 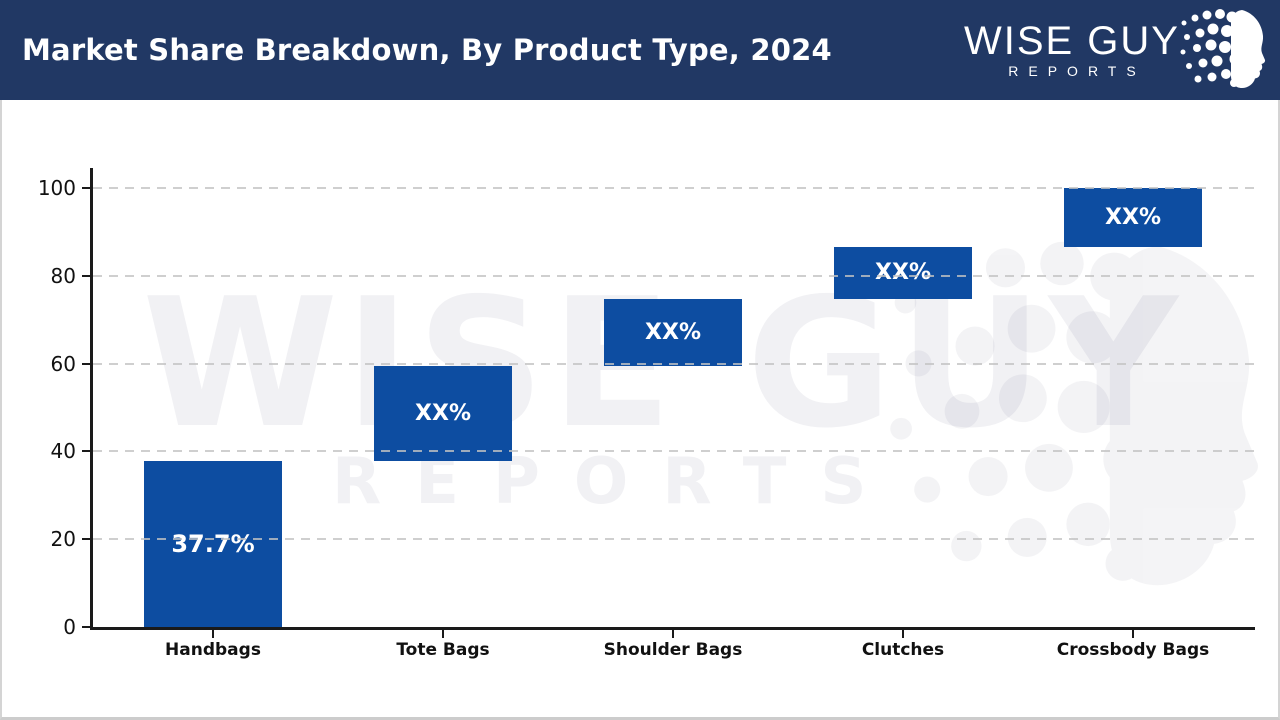 I want to click on bar-tote-bags: XX%, so click(x=443, y=414).